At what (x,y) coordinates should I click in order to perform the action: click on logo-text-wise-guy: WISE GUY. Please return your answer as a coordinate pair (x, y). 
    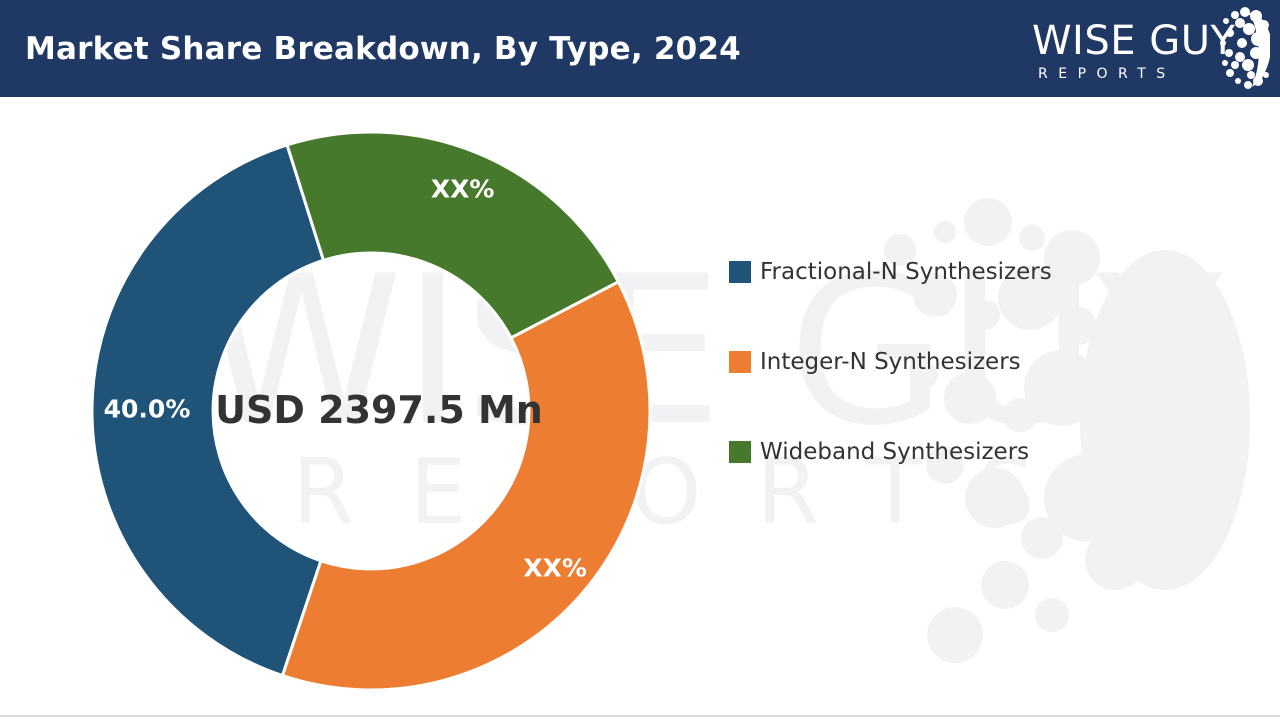
    Looking at the image, I should click on (1134, 41).